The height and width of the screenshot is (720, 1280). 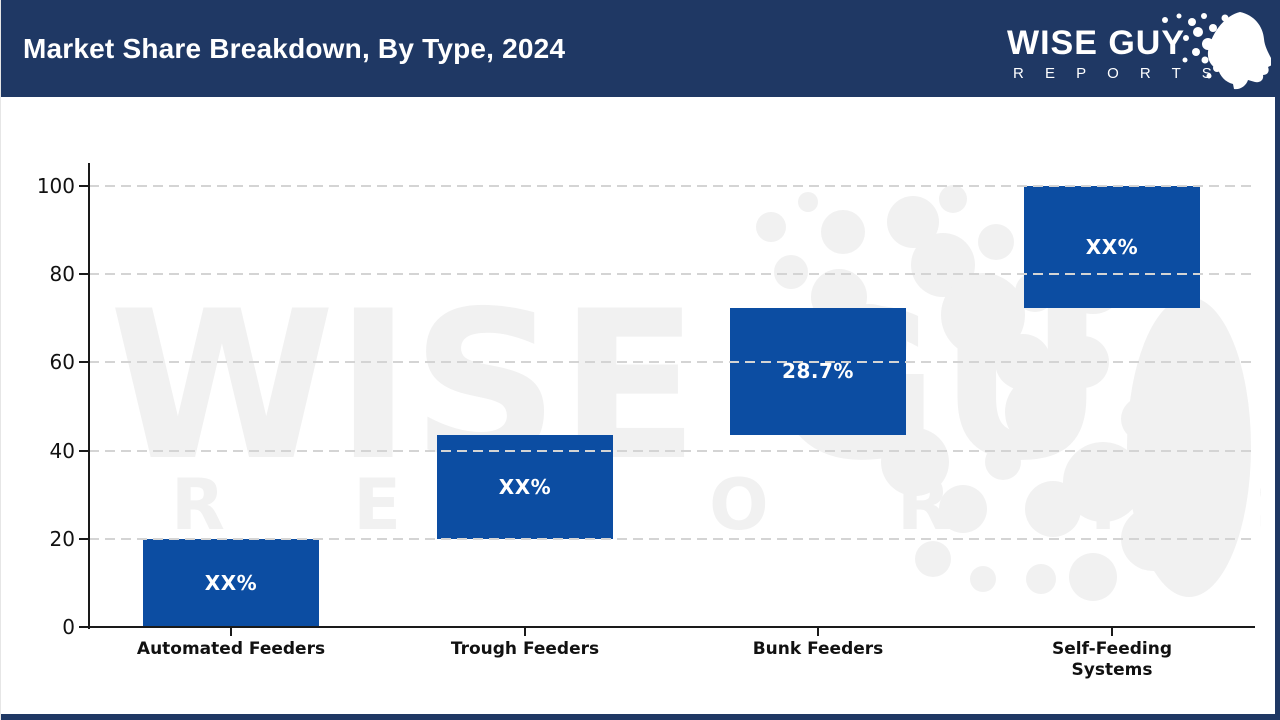 I want to click on y-axis-spine, so click(x=89, y=396).